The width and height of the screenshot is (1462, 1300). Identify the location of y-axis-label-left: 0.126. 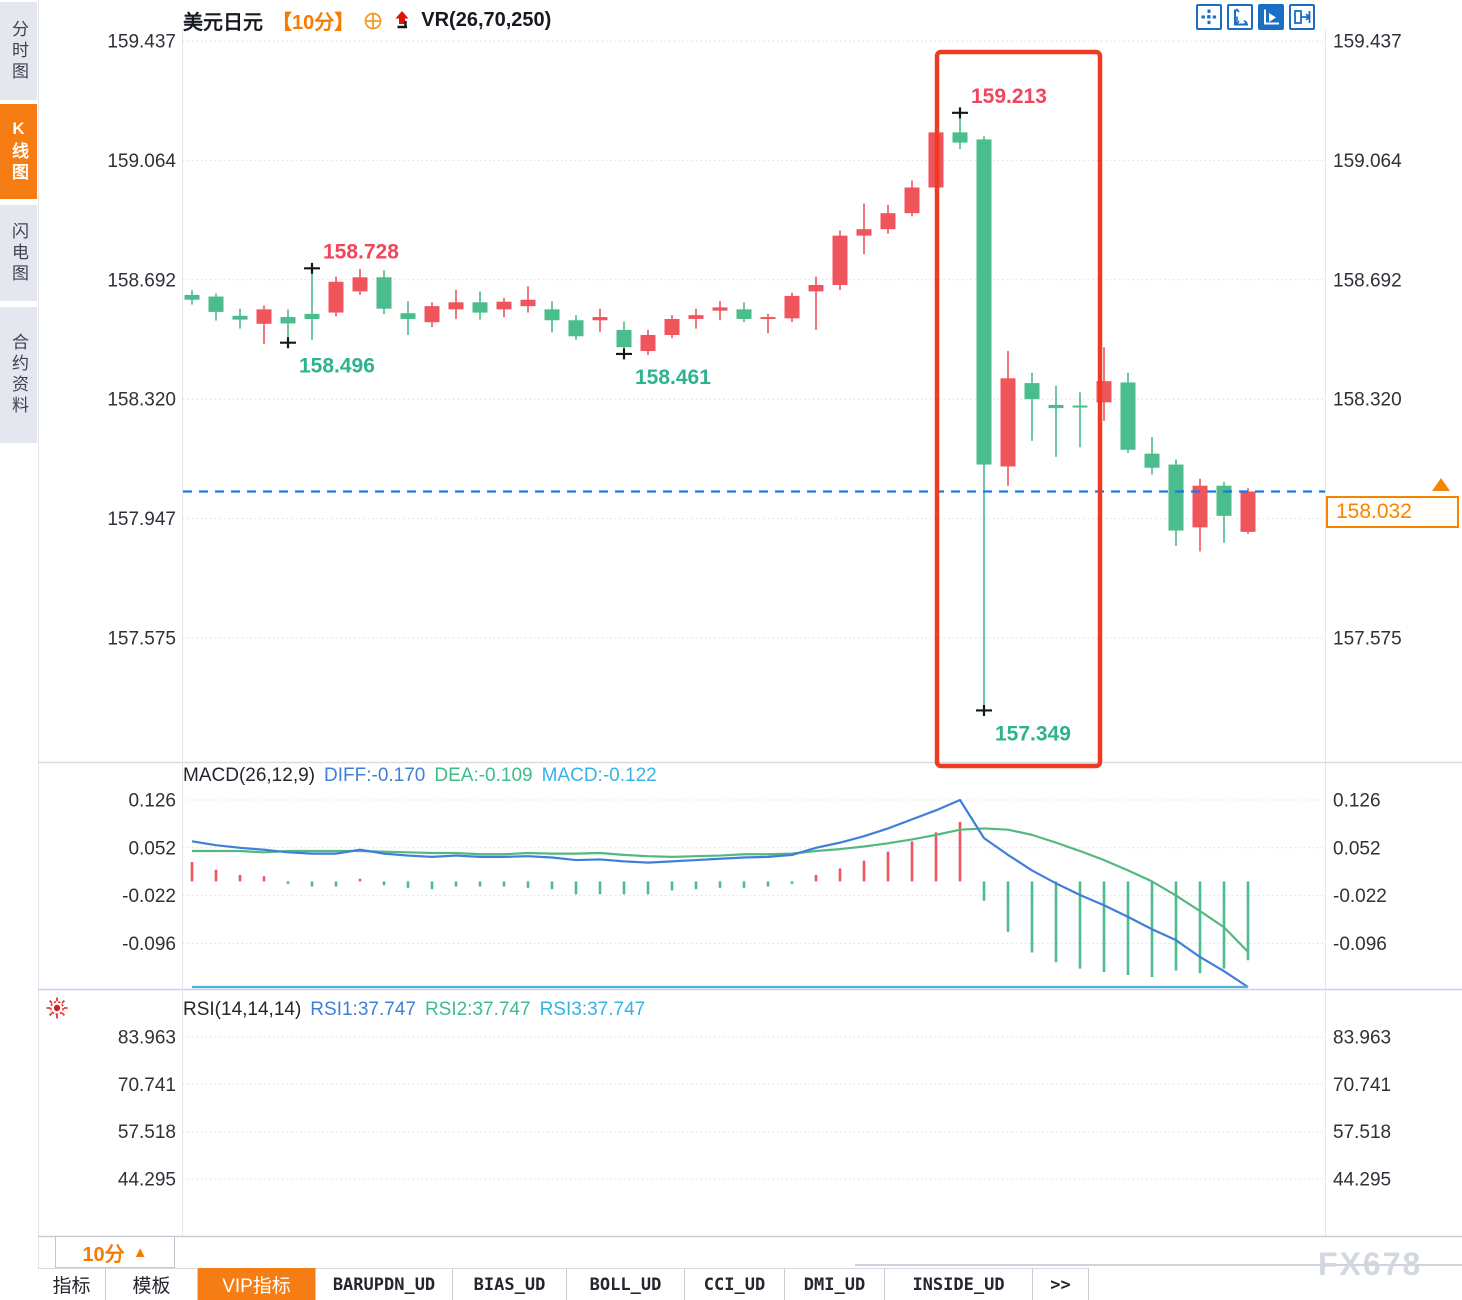
(152, 801).